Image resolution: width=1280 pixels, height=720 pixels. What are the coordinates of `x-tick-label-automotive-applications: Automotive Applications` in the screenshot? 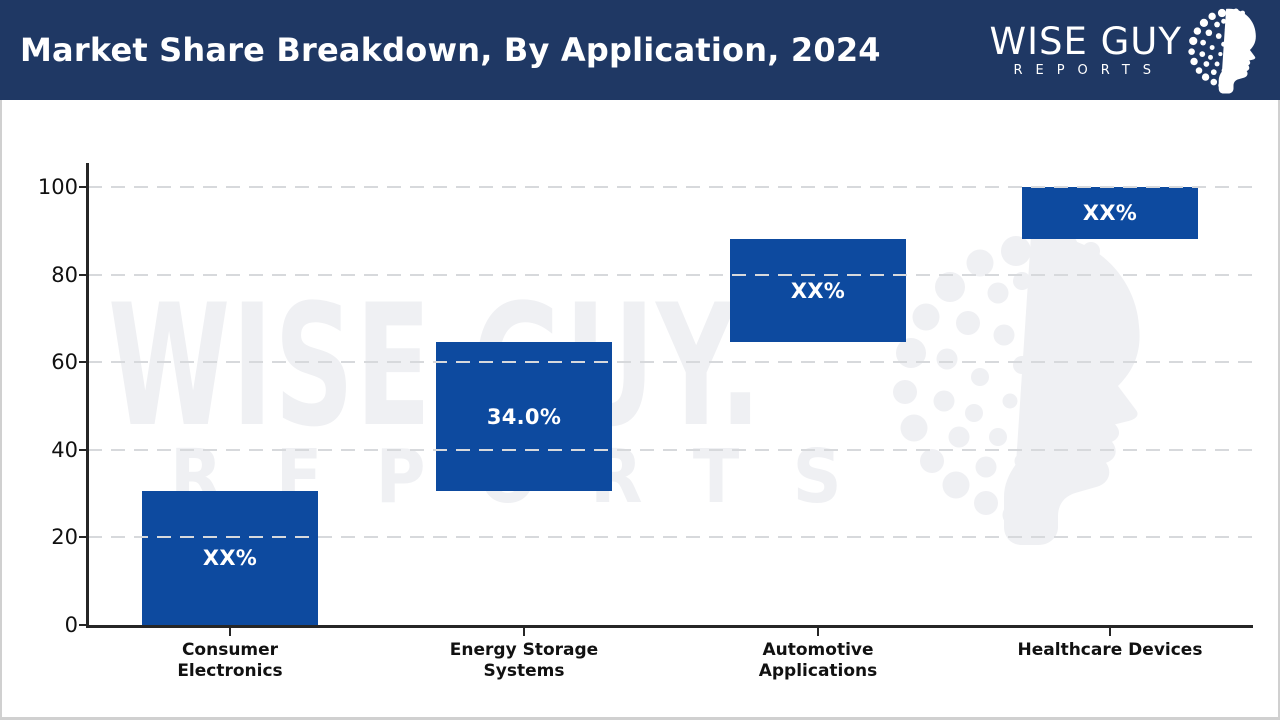 It's located at (818, 661).